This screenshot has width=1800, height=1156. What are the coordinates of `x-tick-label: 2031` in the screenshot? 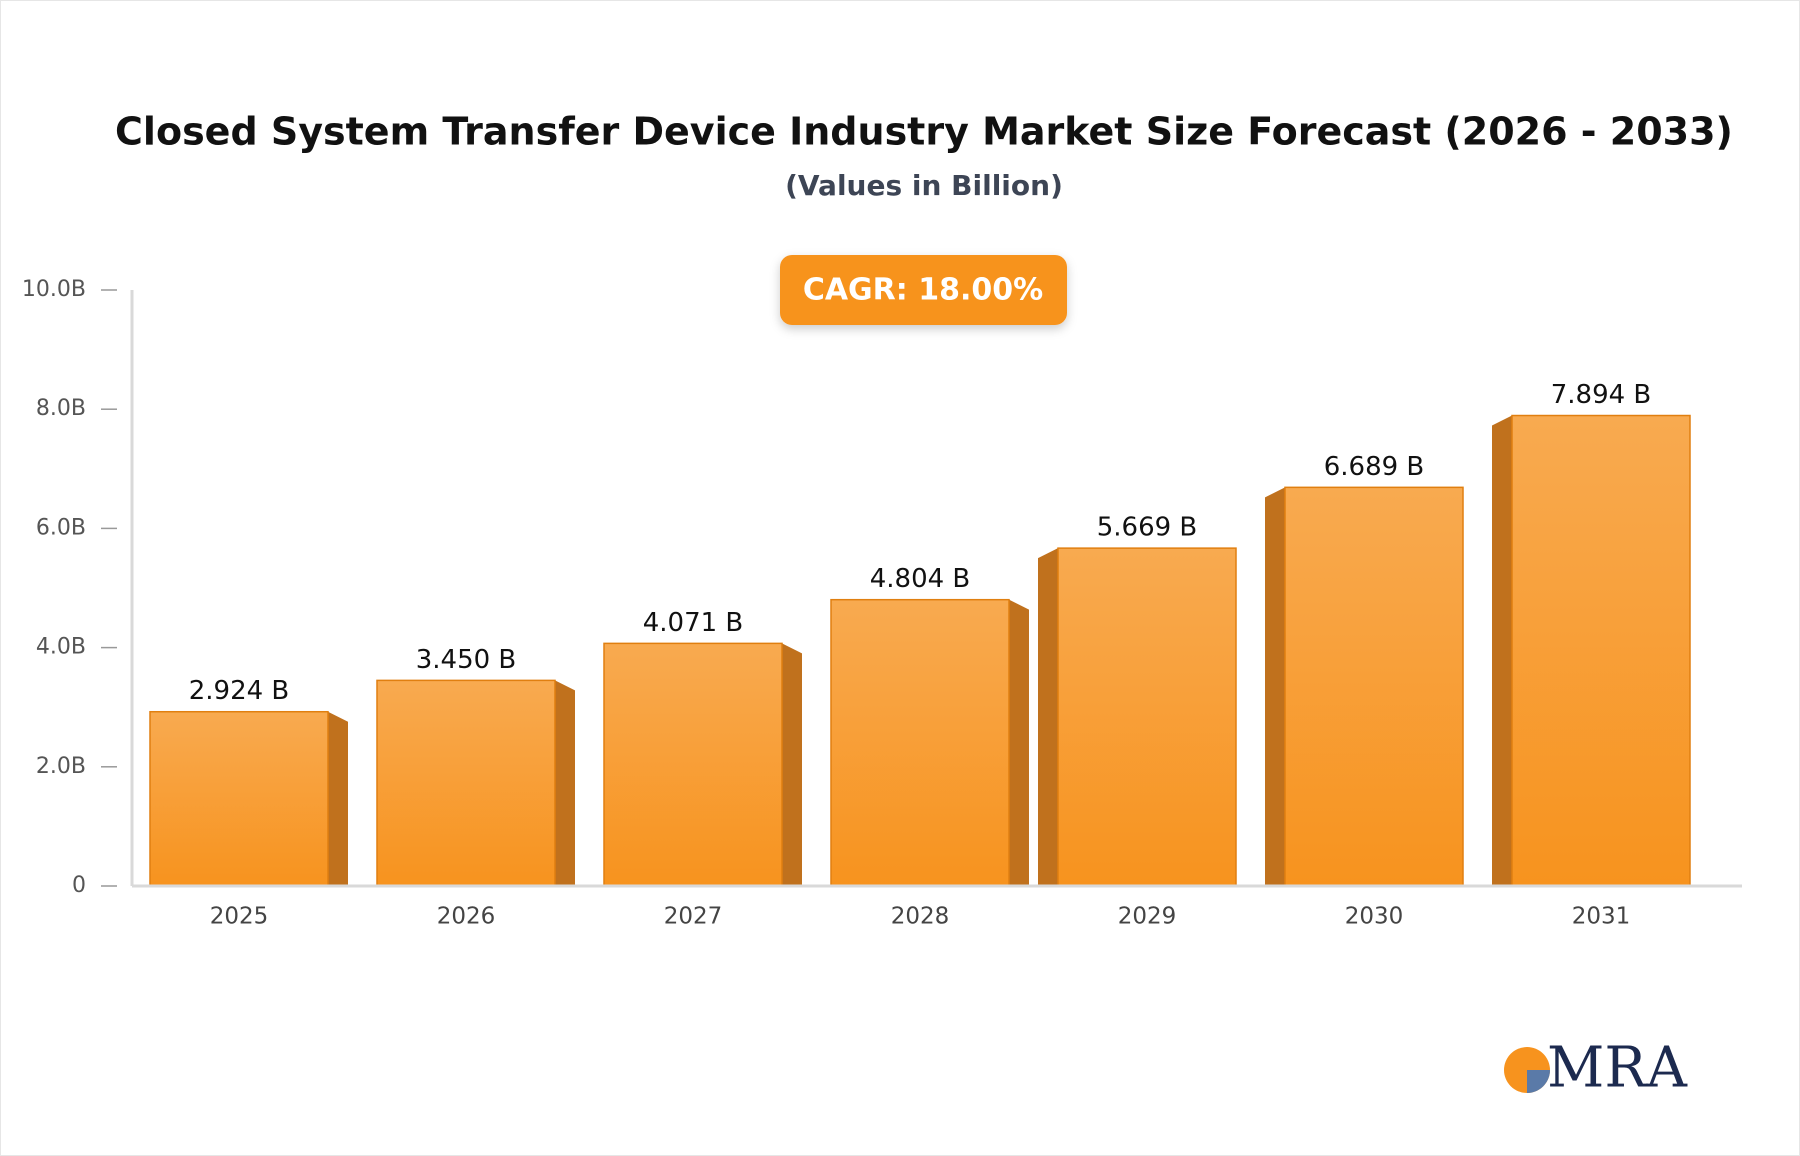 It's located at (1601, 917).